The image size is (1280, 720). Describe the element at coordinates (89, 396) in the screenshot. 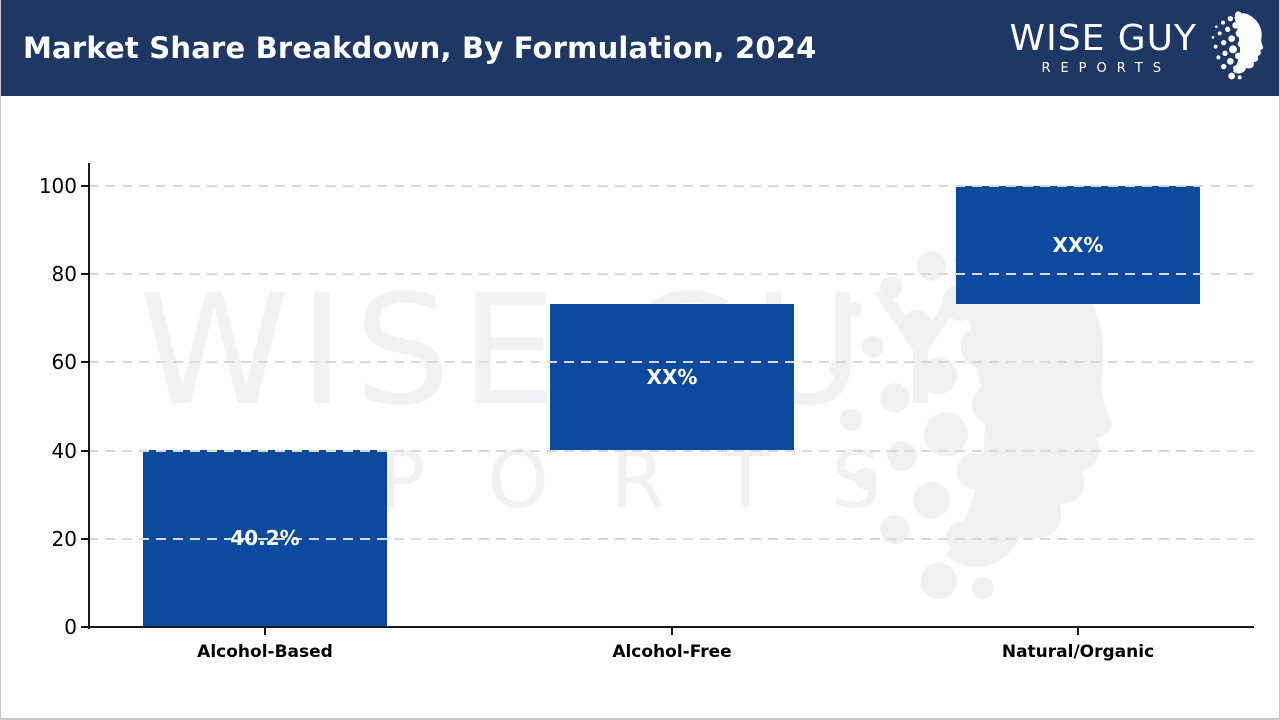

I see `y-axis-line` at that location.